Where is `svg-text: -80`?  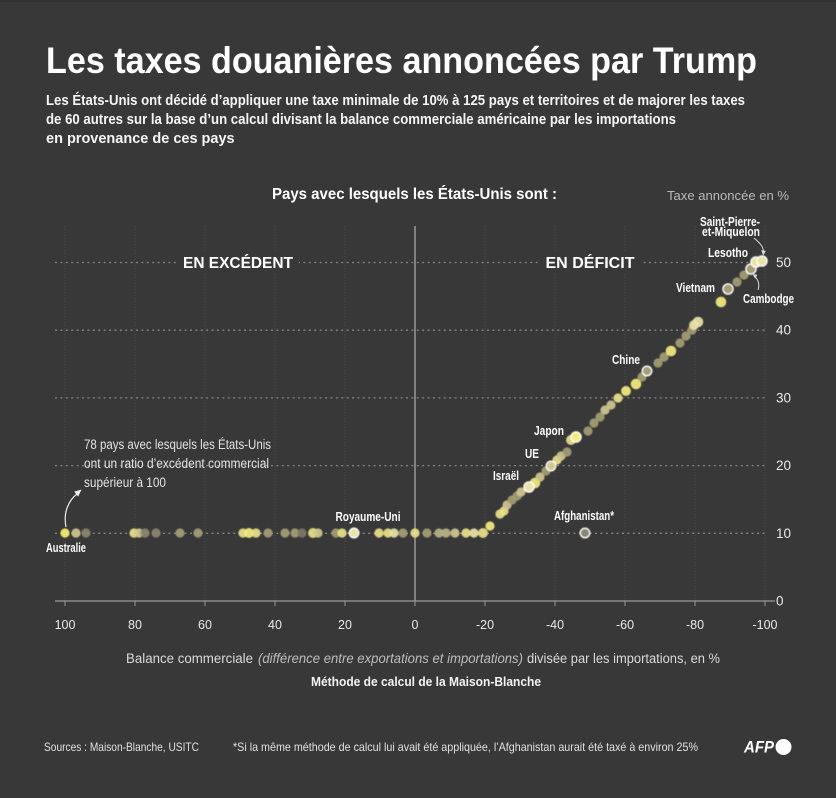
svg-text: -80 is located at coordinates (695, 625).